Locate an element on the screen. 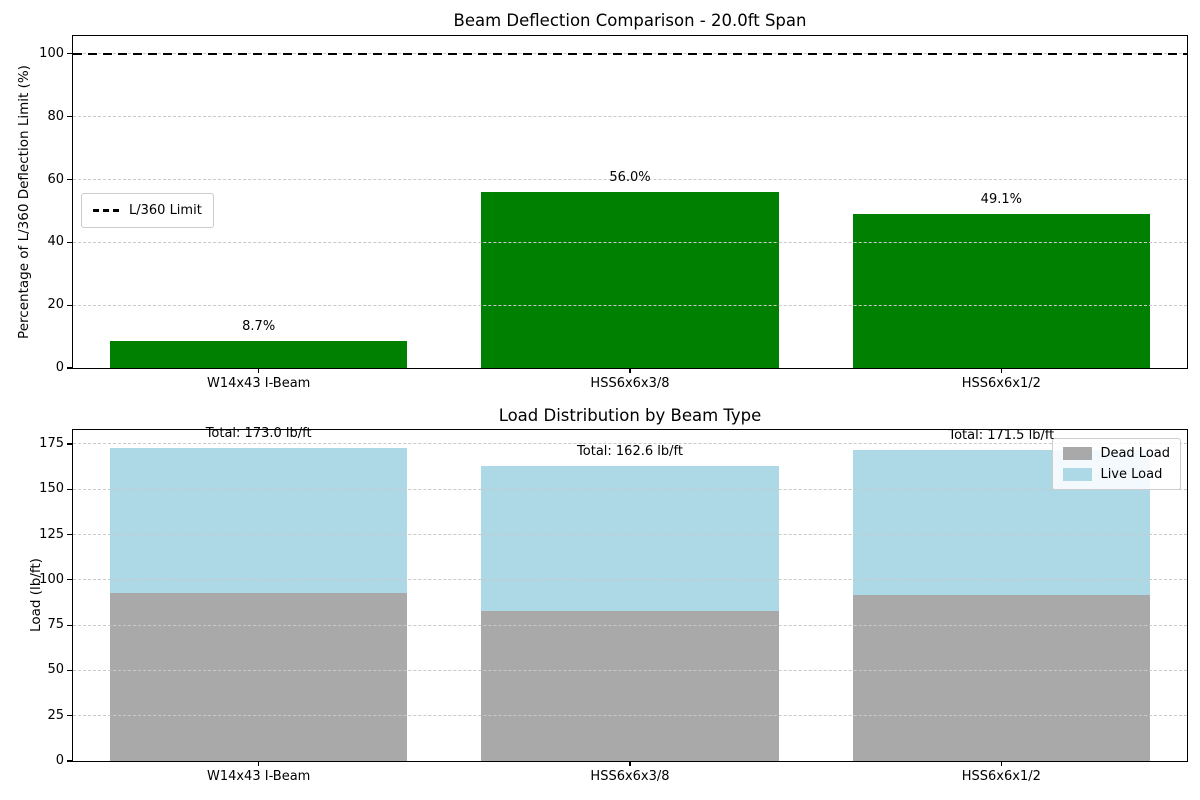 This screenshot has width=1200, height=800. y-tick-label: 40 is located at coordinates (55, 242).